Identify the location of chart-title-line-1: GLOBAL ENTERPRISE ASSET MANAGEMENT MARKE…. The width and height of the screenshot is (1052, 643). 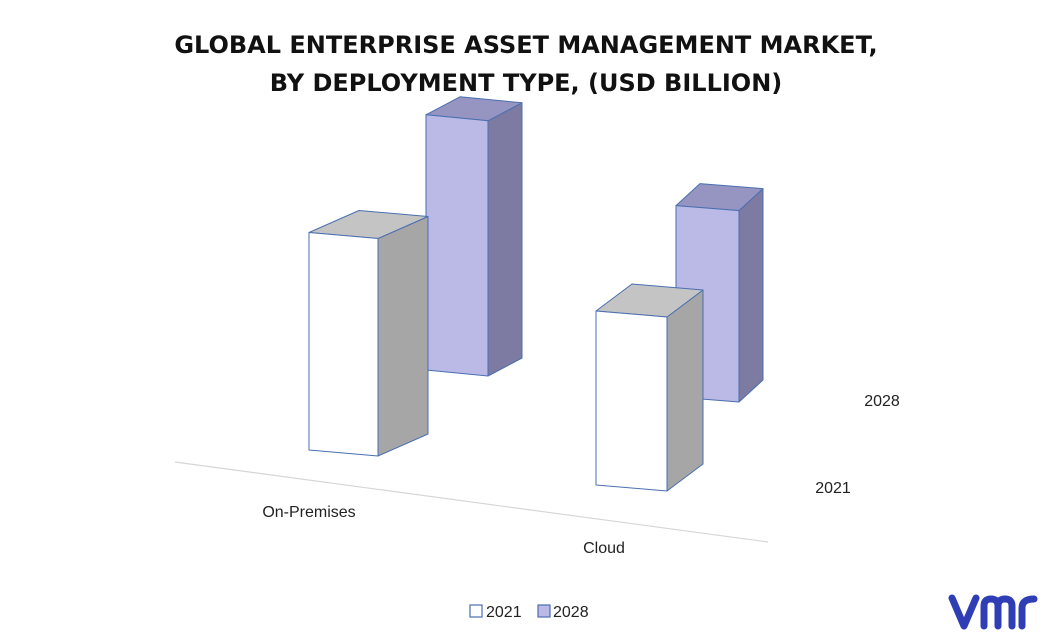
(526, 45).